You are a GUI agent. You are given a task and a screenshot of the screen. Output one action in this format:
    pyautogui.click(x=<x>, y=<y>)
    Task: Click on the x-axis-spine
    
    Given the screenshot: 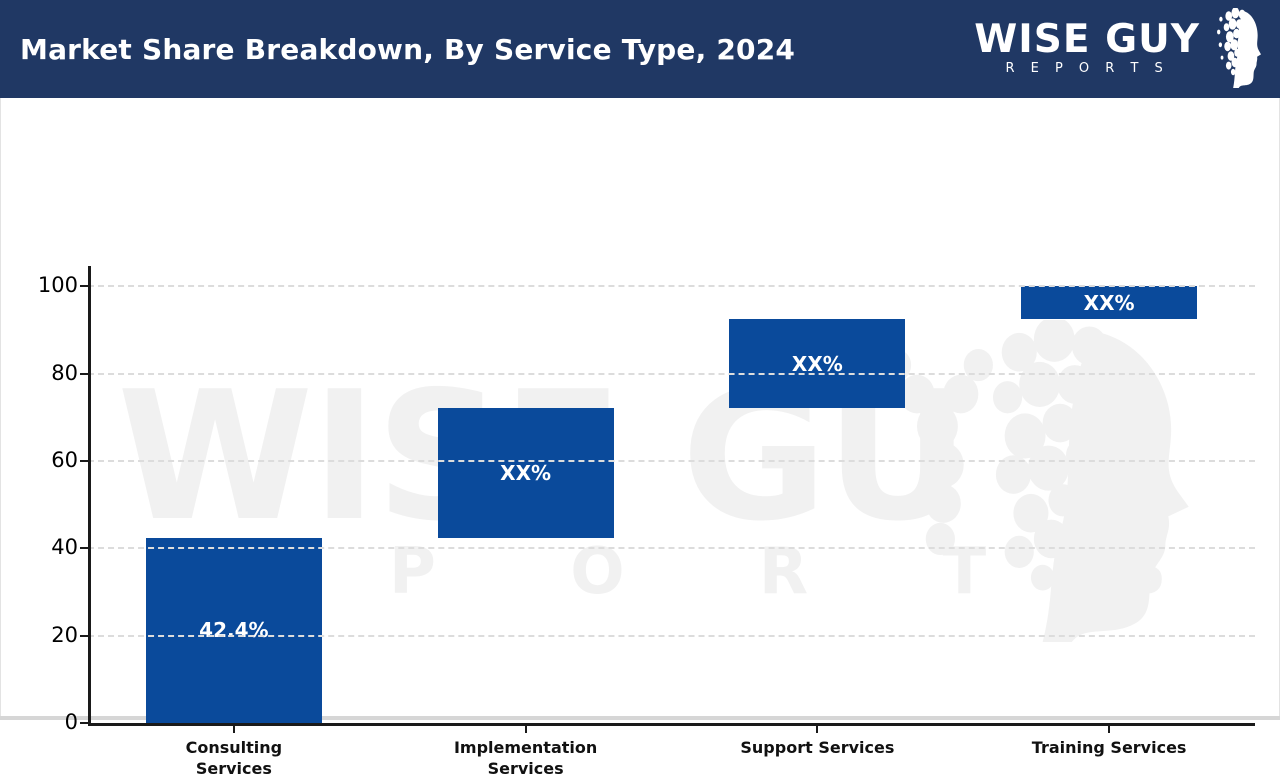 What is the action you would take?
    pyautogui.click(x=671, y=724)
    